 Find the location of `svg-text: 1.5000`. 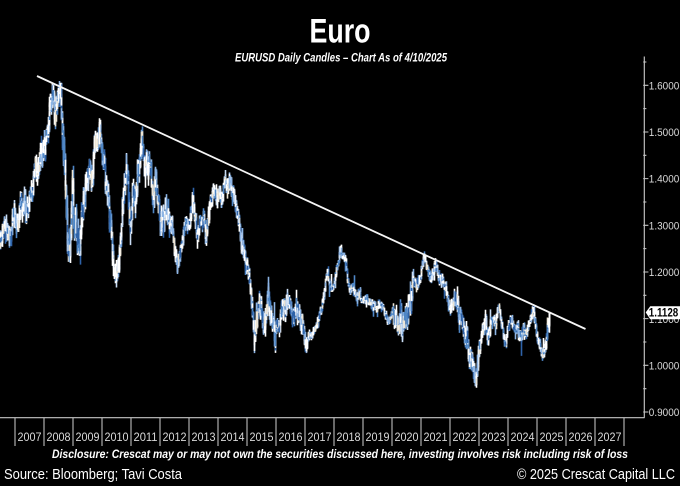

svg-text: 1.5000 is located at coordinates (664, 133).